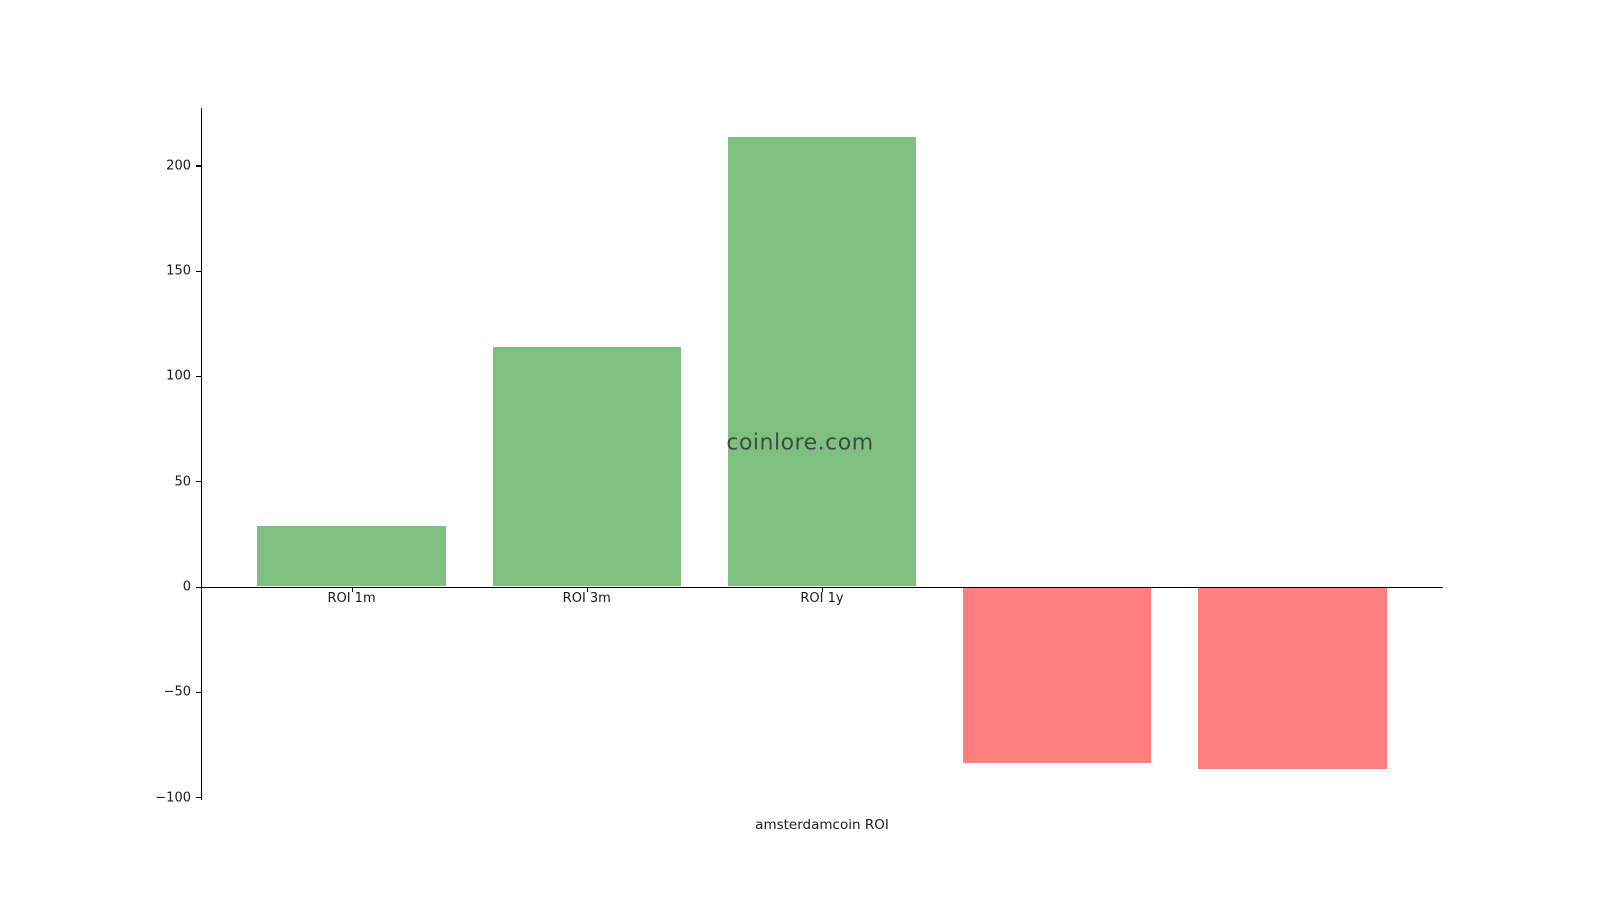  What do you see at coordinates (822, 825) in the screenshot?
I see `x-axis-title: amsterdamcoin ROI` at bounding box center [822, 825].